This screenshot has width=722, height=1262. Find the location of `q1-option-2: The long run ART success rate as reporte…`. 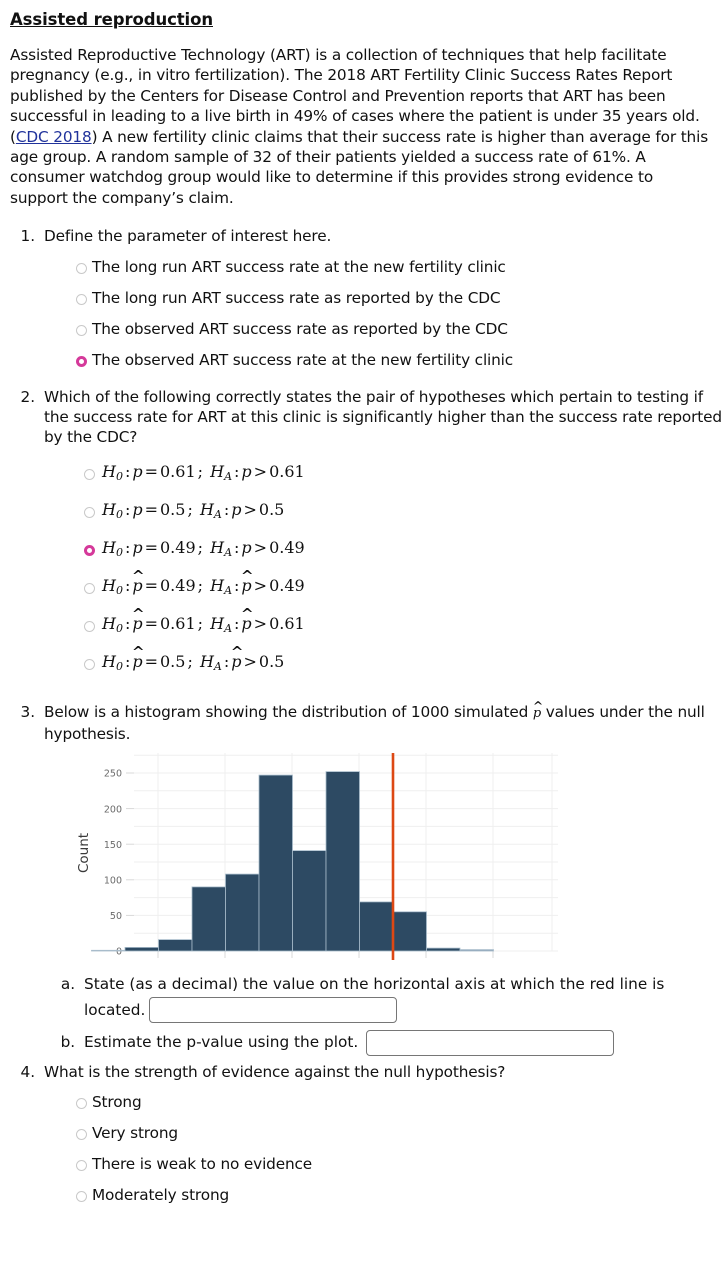

q1-option-2: The long run ART success rate as reporte… is located at coordinates (383, 303).